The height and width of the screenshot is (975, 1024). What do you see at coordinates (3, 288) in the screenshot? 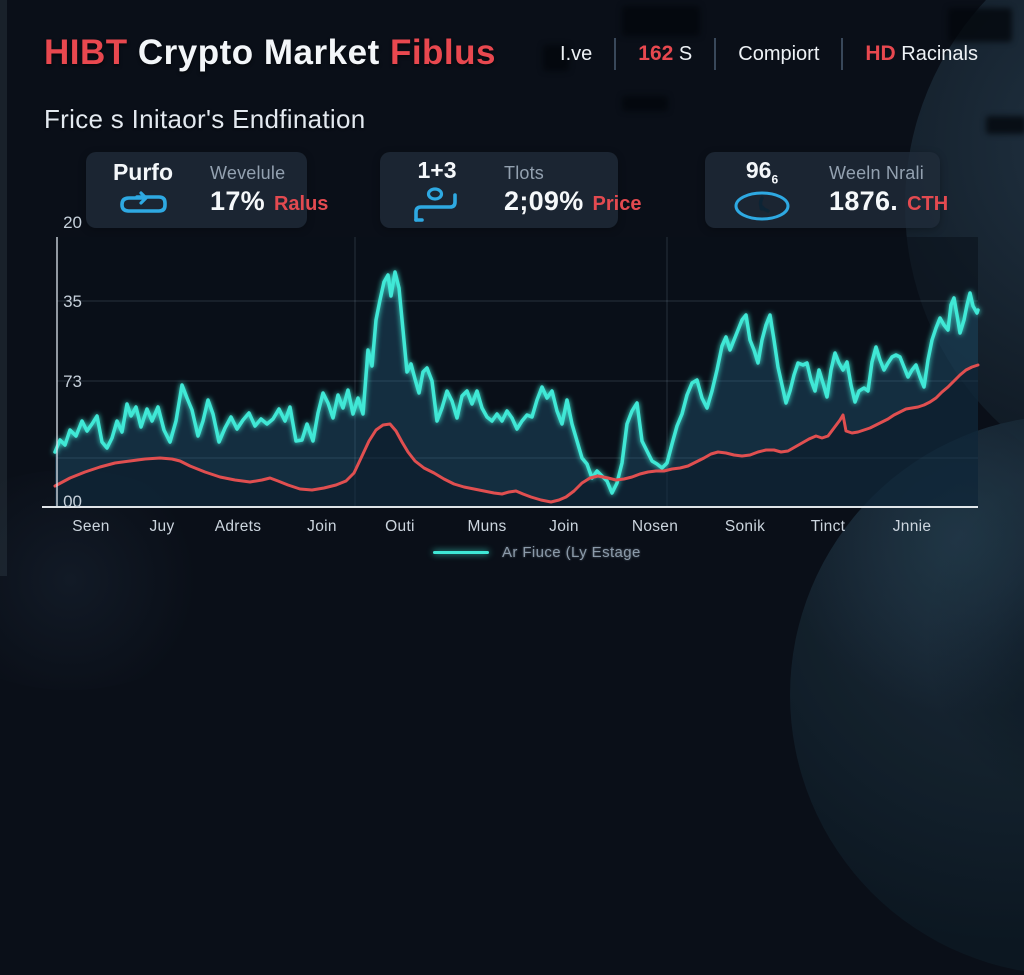
I see `left-edge-strip` at bounding box center [3, 288].